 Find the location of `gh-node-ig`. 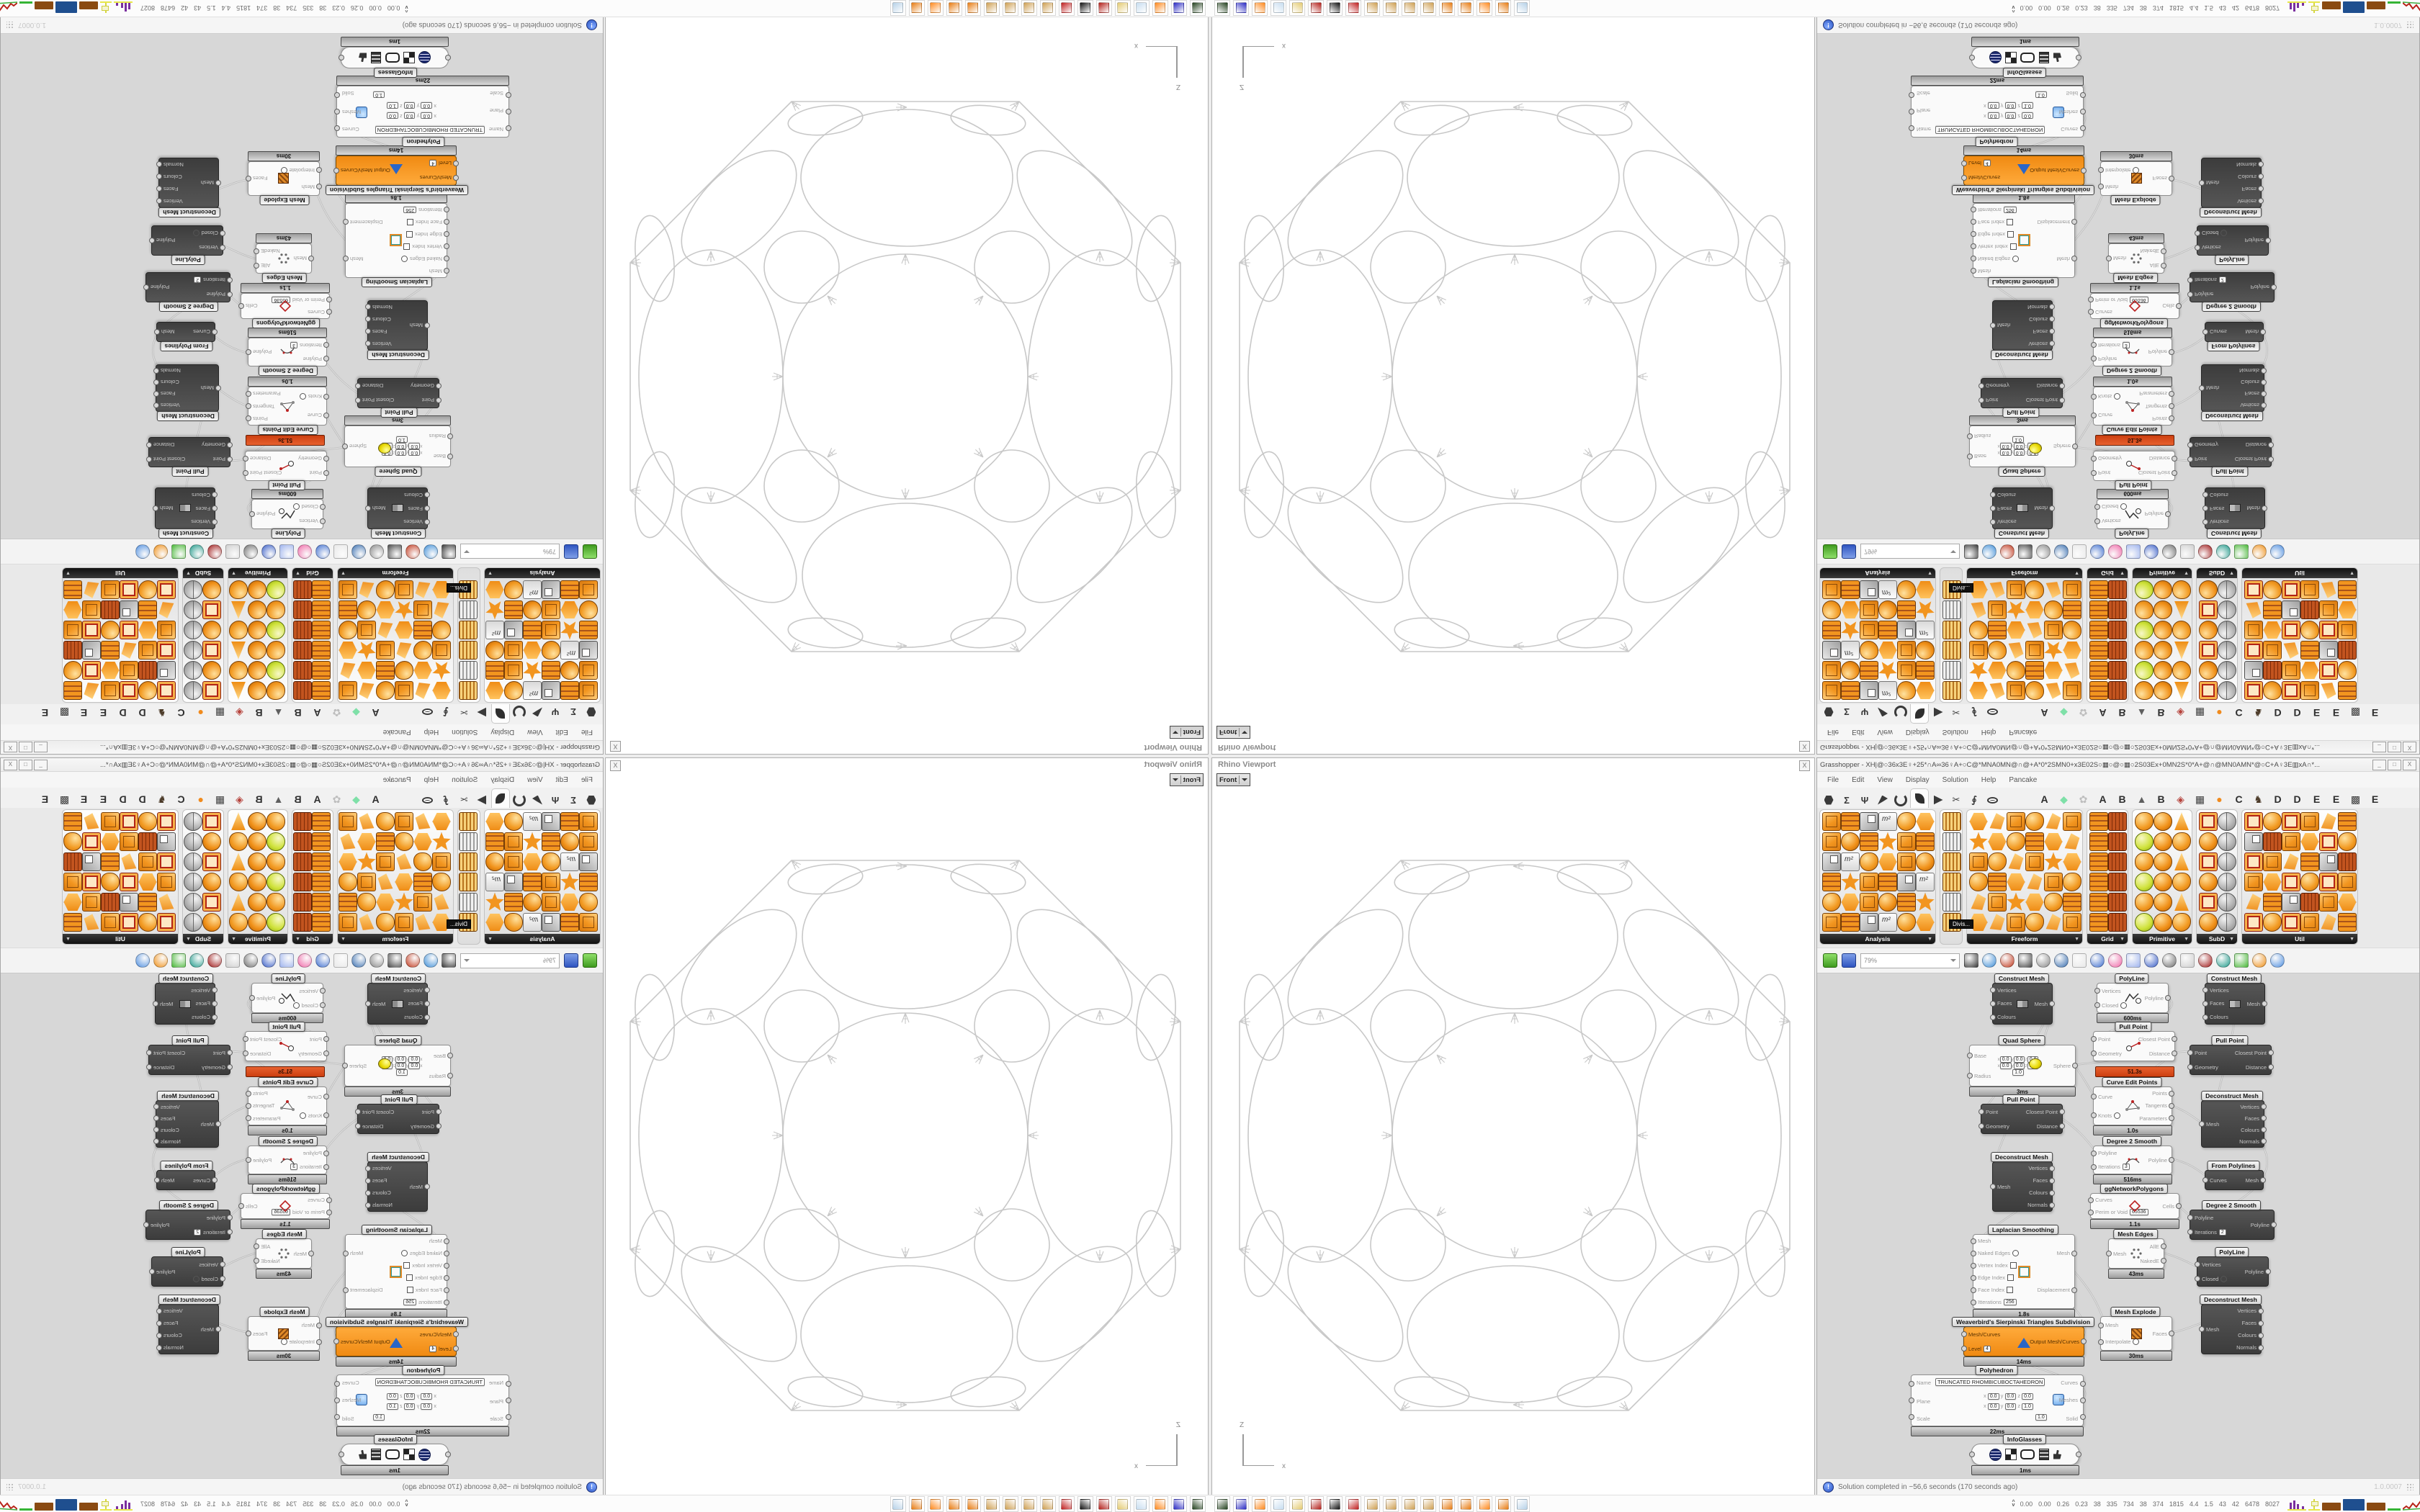

gh-node-ig is located at coordinates (2025, 1454).